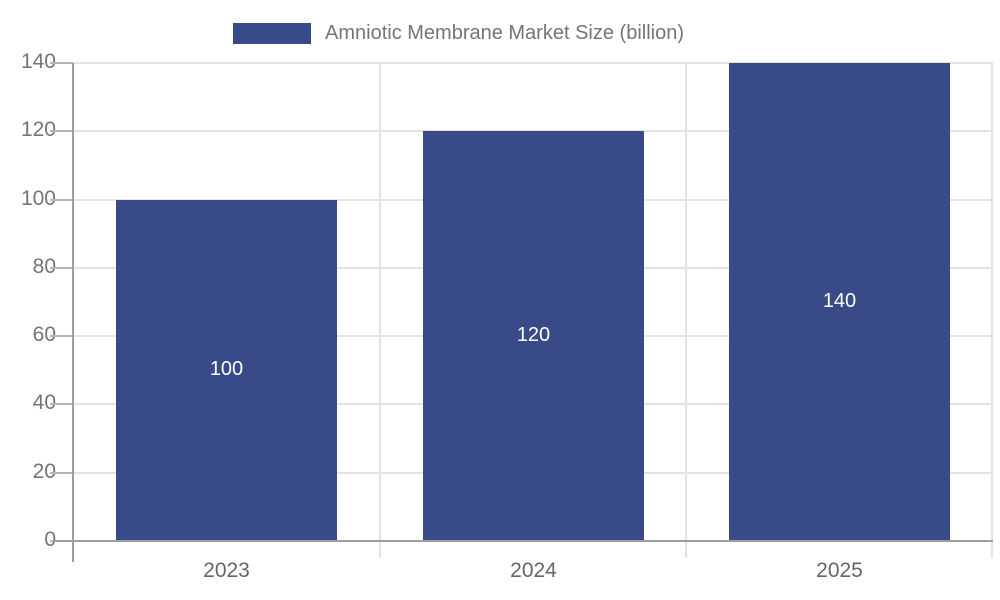  I want to click on x-tick-label-2024: 2024, so click(533, 570).